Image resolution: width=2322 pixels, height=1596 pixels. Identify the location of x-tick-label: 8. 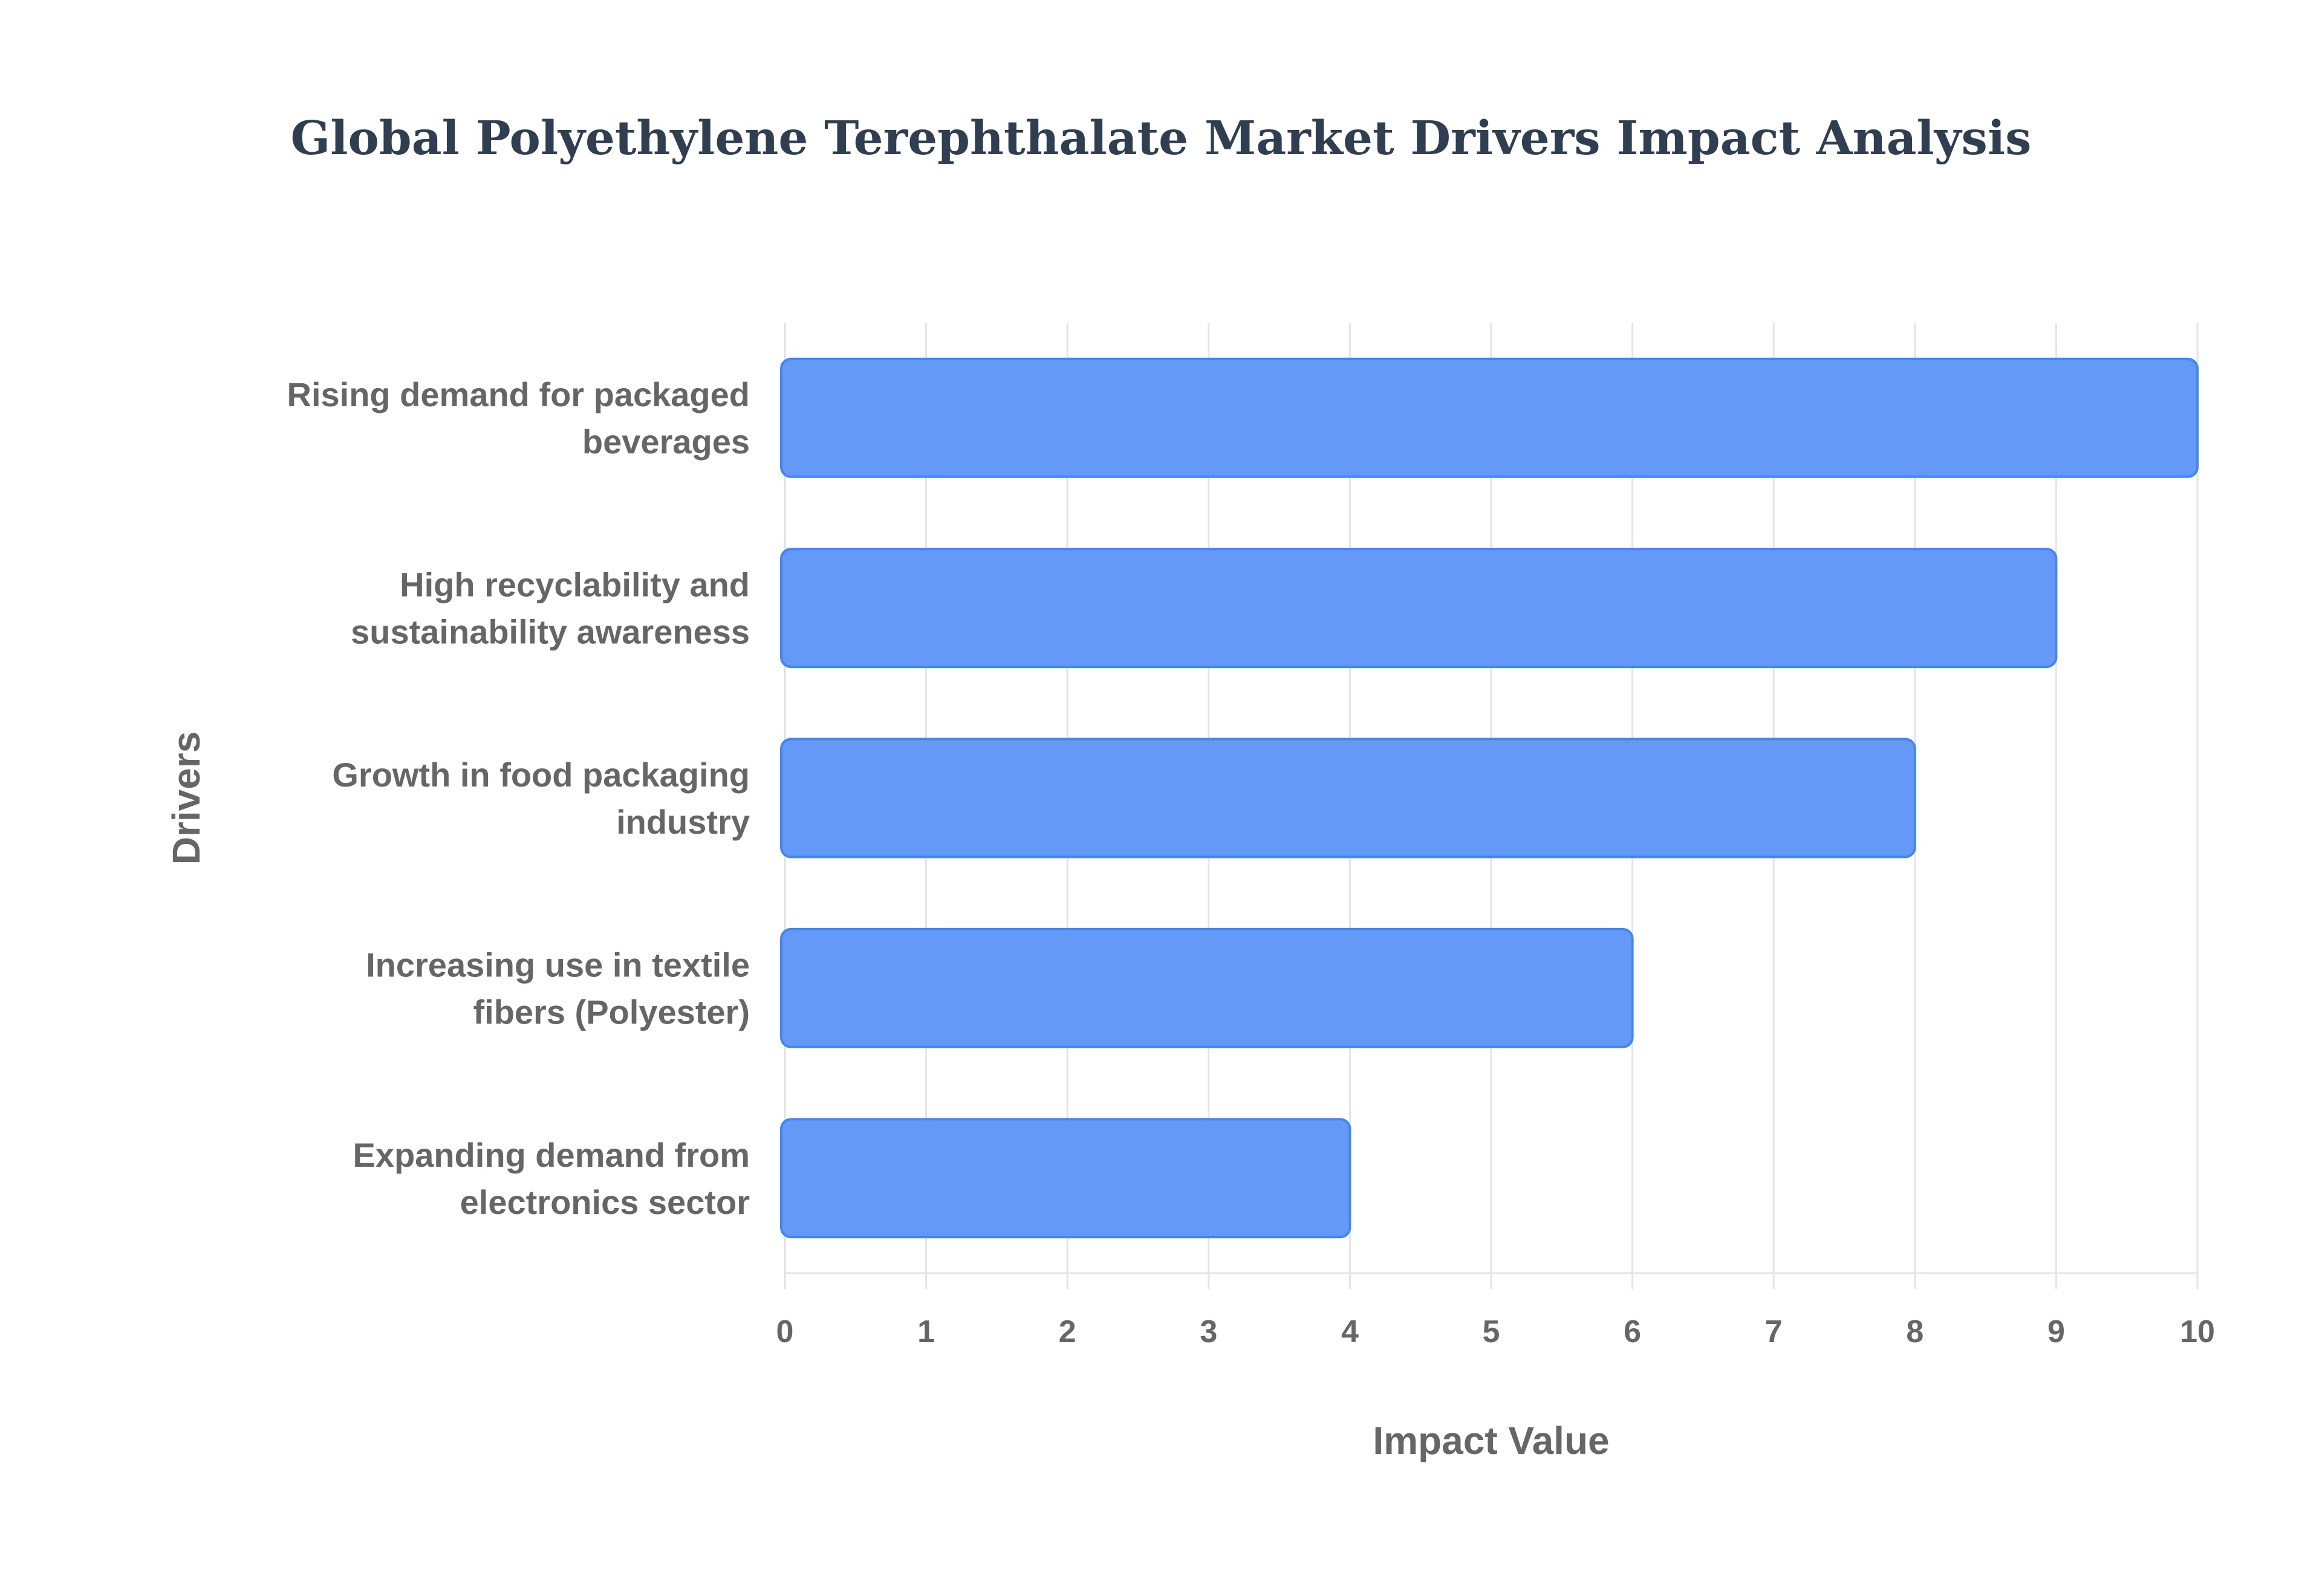
(1915, 1331).